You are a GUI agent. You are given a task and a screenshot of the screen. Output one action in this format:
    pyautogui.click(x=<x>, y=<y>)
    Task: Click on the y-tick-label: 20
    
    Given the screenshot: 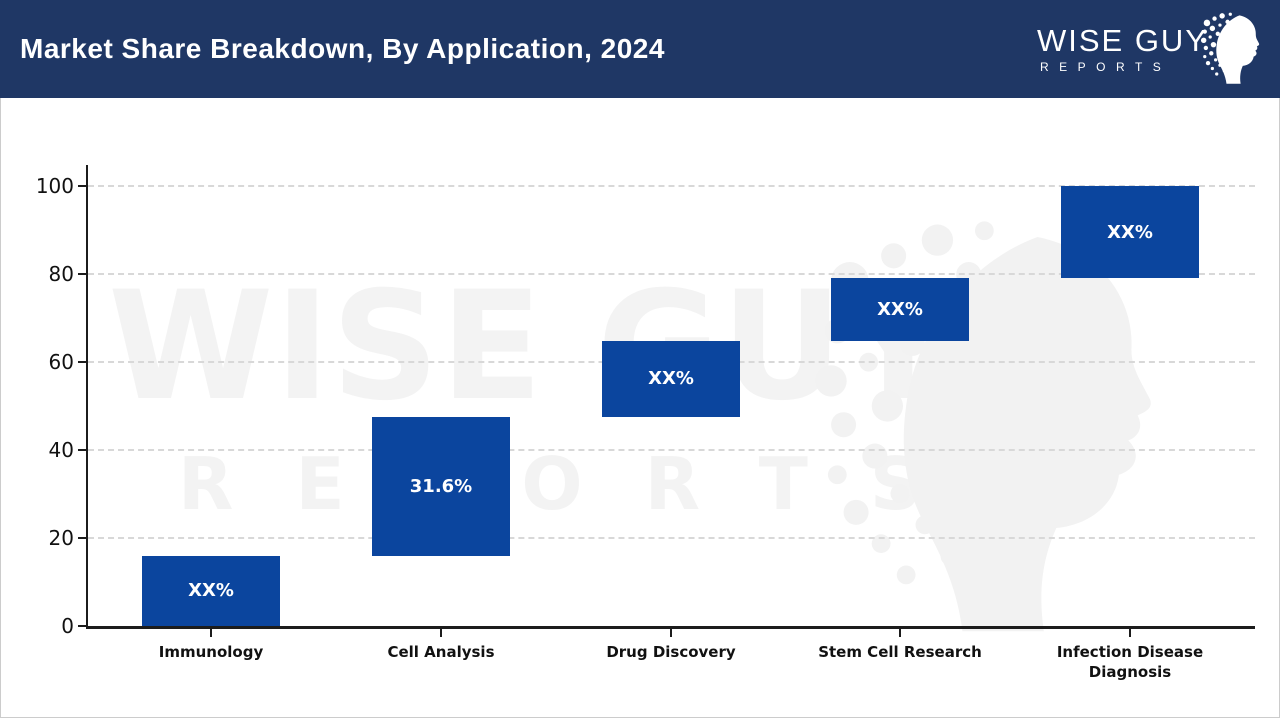 What is the action you would take?
    pyautogui.click(x=61, y=538)
    